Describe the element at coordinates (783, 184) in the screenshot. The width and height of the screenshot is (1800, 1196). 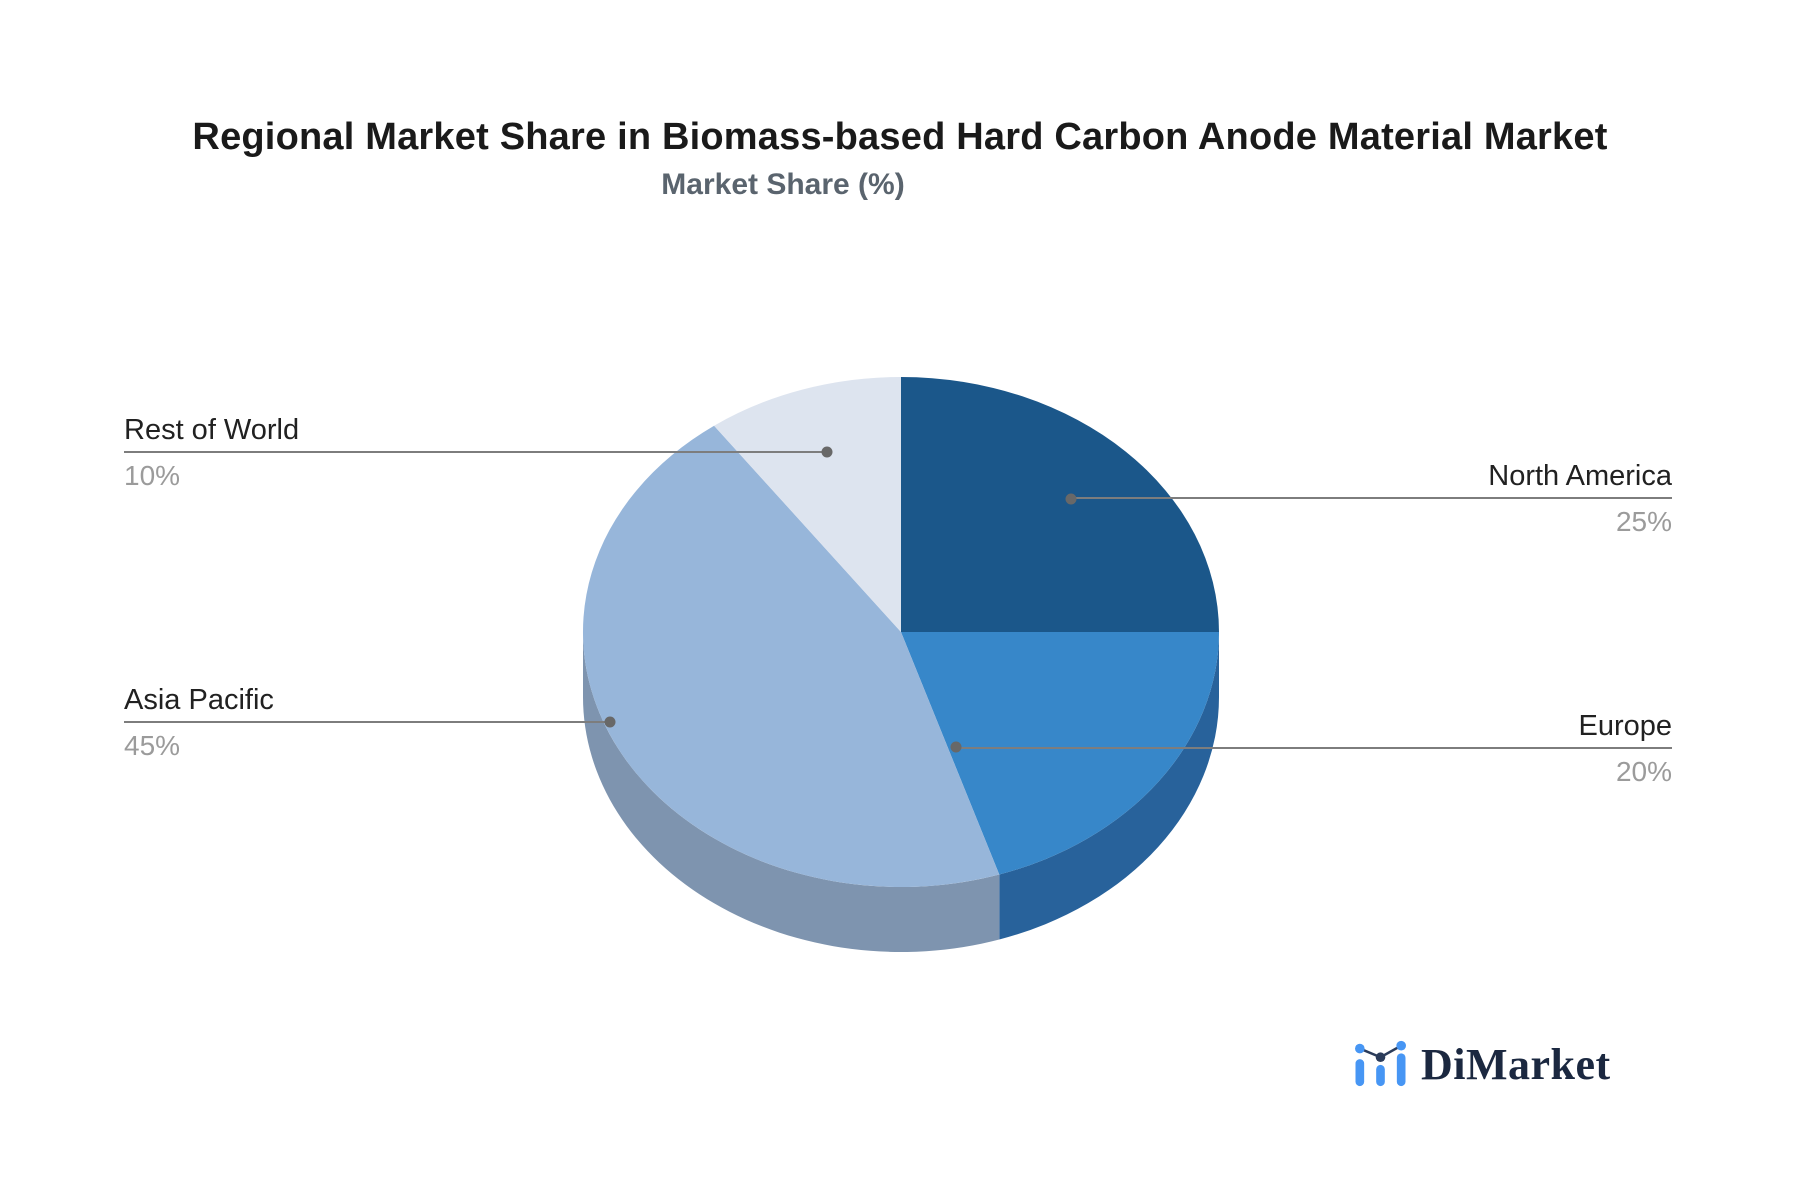
I see `chart-subtitle: Market Share (%)` at that location.